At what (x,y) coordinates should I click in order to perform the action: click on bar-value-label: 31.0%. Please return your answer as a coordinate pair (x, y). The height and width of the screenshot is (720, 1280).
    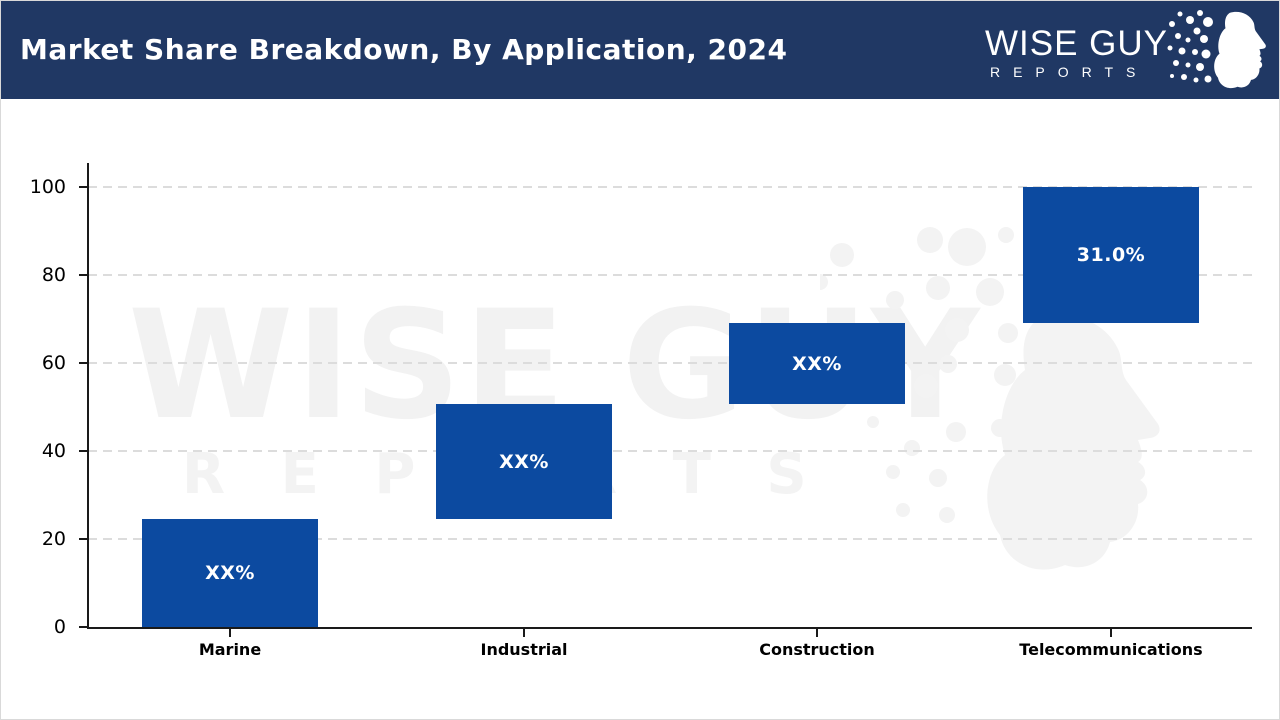
    Looking at the image, I should click on (1111, 255).